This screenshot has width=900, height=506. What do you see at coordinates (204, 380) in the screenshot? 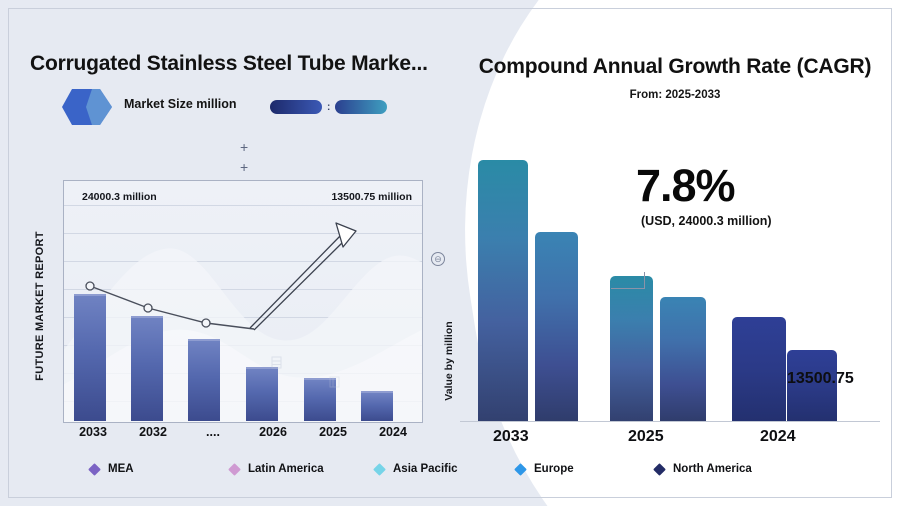
I see `bar-dots` at bounding box center [204, 380].